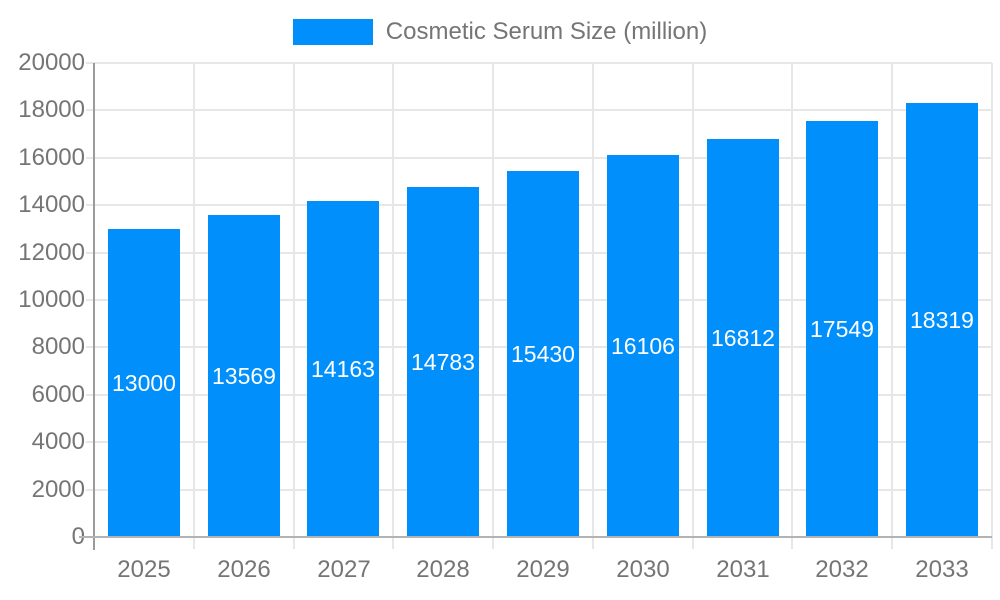 The height and width of the screenshot is (600, 1000). Describe the element at coordinates (144, 569) in the screenshot. I see `x-axis-tick-label: 2025` at that location.